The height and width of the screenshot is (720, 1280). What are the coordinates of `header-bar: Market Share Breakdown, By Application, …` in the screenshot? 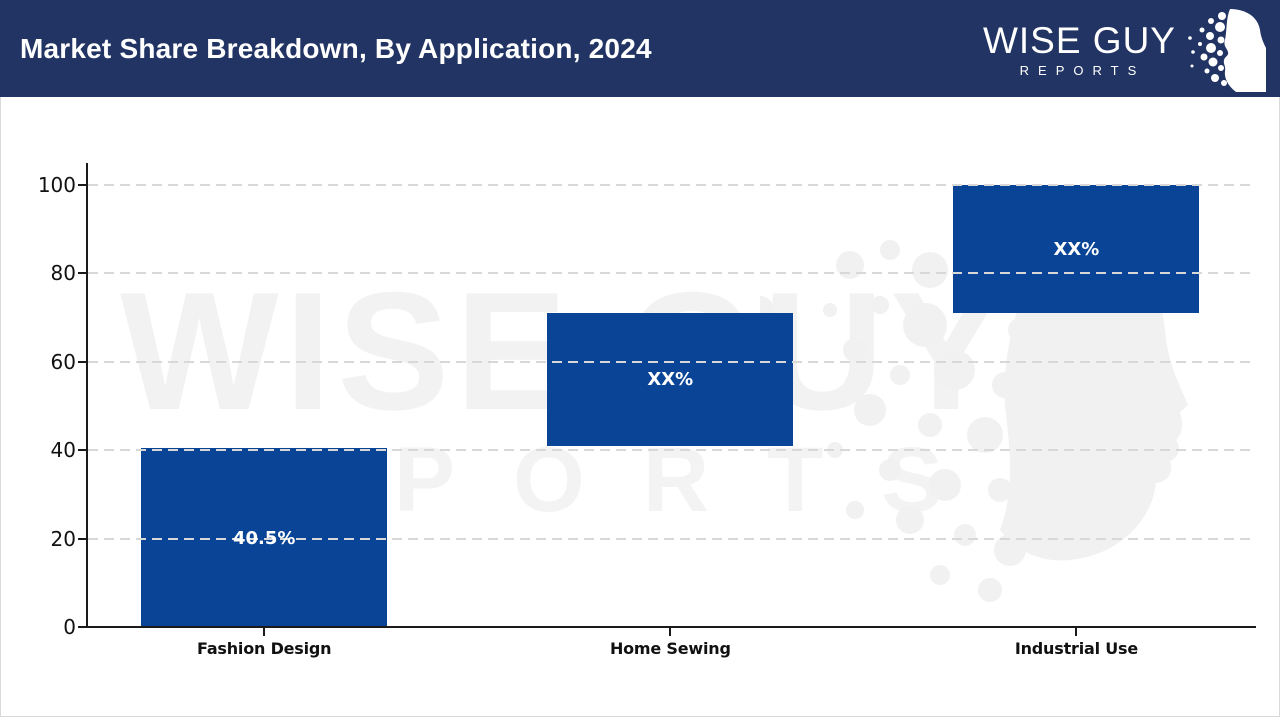 It's located at (640, 48).